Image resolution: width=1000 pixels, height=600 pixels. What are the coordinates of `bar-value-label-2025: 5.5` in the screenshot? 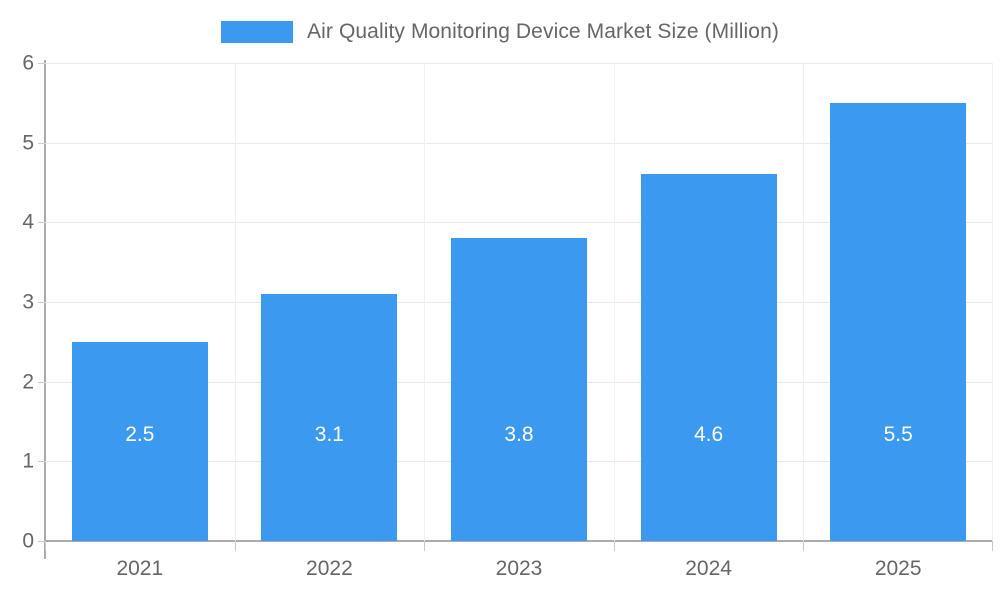 It's located at (898, 434).